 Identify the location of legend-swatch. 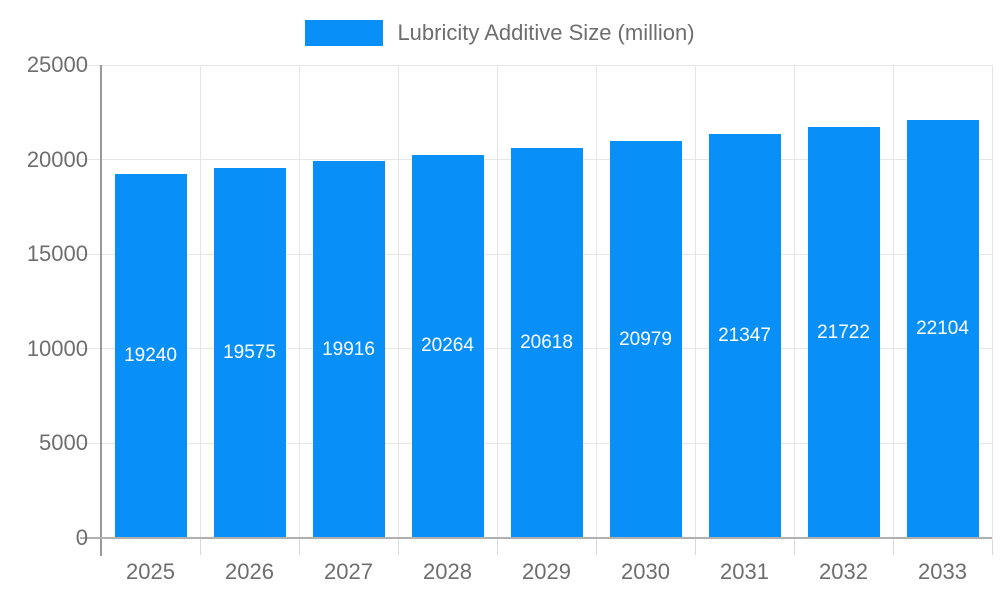
(344, 33).